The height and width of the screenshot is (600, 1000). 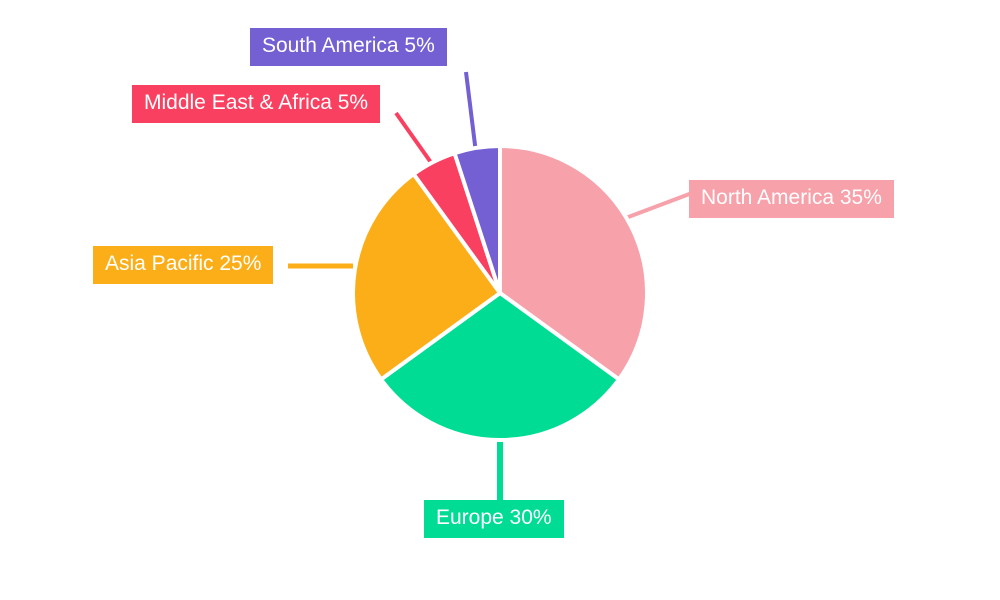 I want to click on pie-label-asia-pacific: Asia Pacific 25%, so click(x=183, y=265).